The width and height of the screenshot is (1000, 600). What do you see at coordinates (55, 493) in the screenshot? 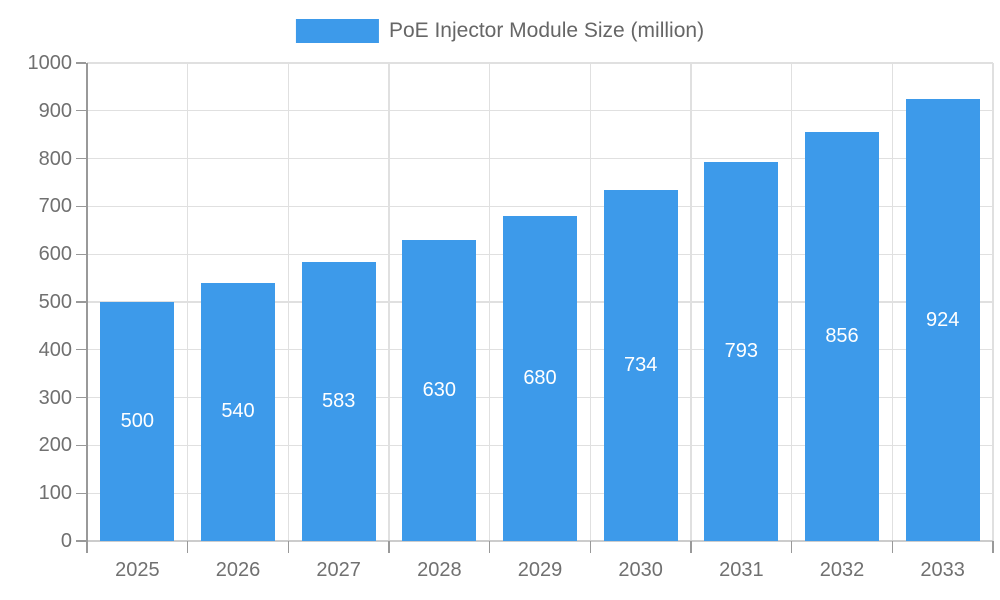
I see `y-axis-tick-label: 100` at bounding box center [55, 493].